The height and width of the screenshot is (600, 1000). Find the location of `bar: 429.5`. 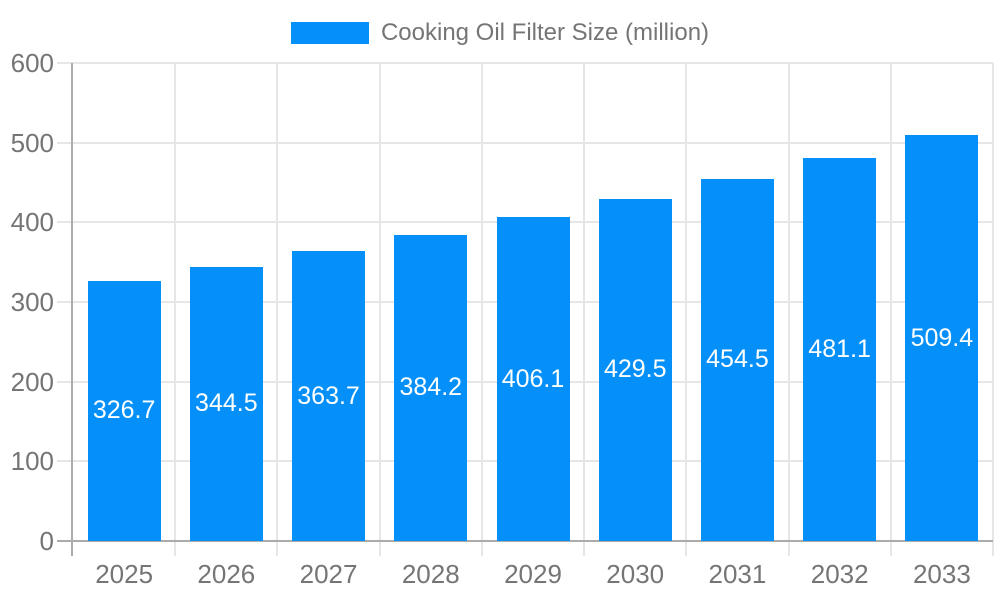

bar: 429.5 is located at coordinates (635, 369).